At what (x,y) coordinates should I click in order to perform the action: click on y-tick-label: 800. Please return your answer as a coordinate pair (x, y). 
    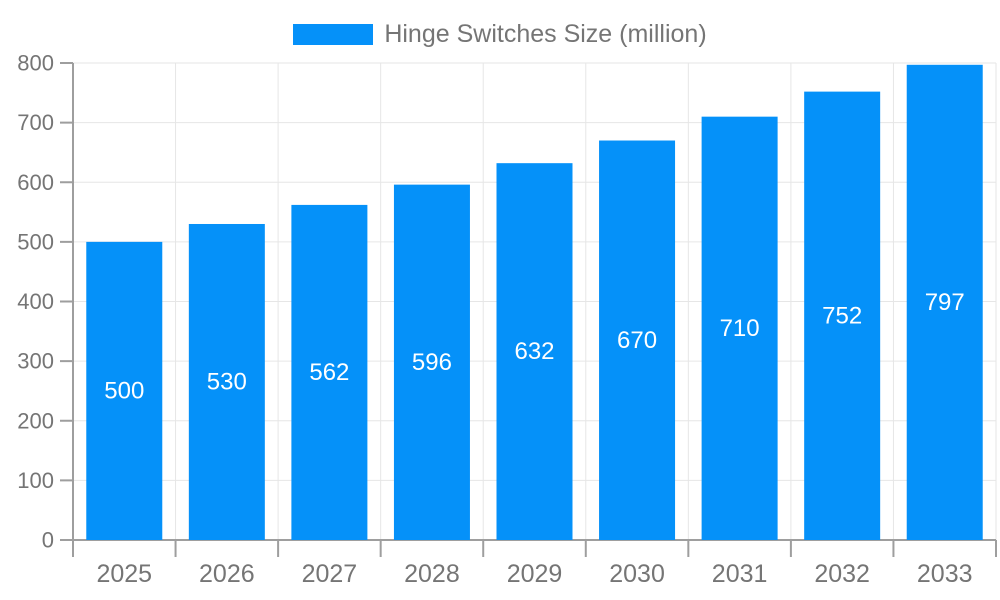
    Looking at the image, I should click on (35, 63).